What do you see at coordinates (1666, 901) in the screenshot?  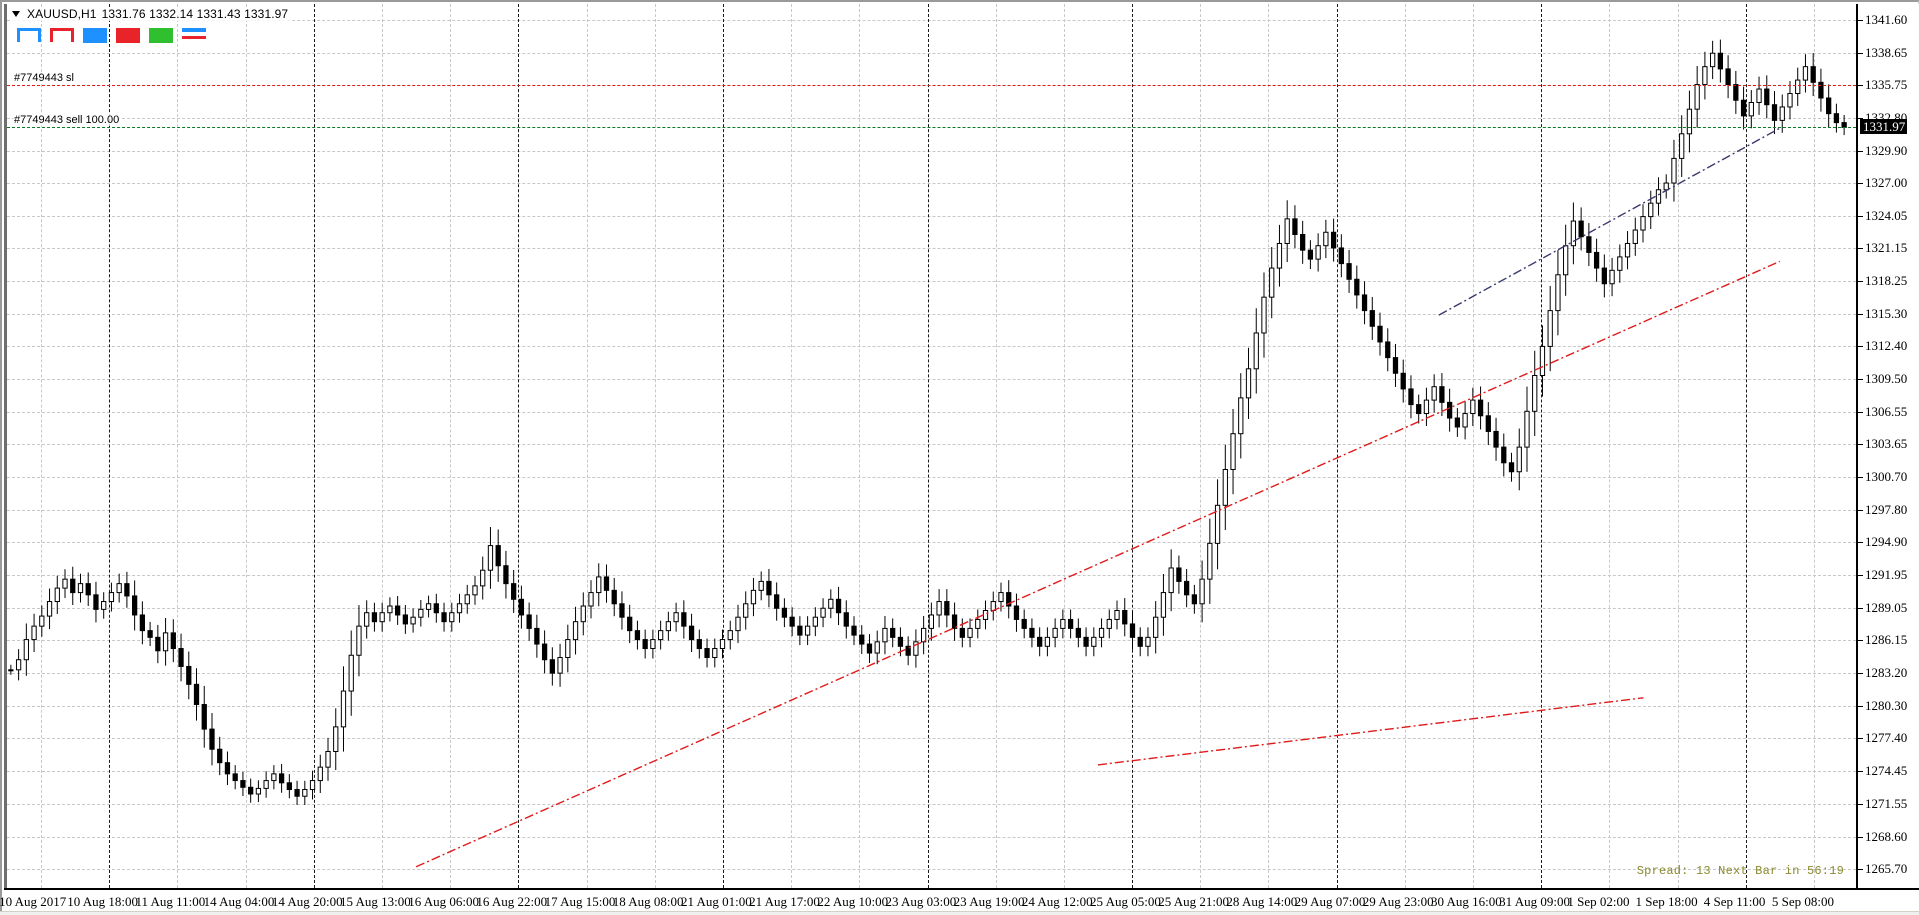 I see `time-axis-label: 1 Sep 18:00` at bounding box center [1666, 901].